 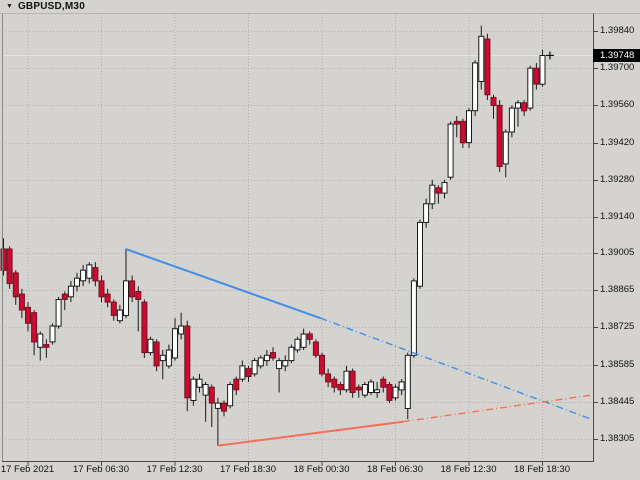 I want to click on time-axis-label: 17 Feb 2021, so click(x=27, y=469).